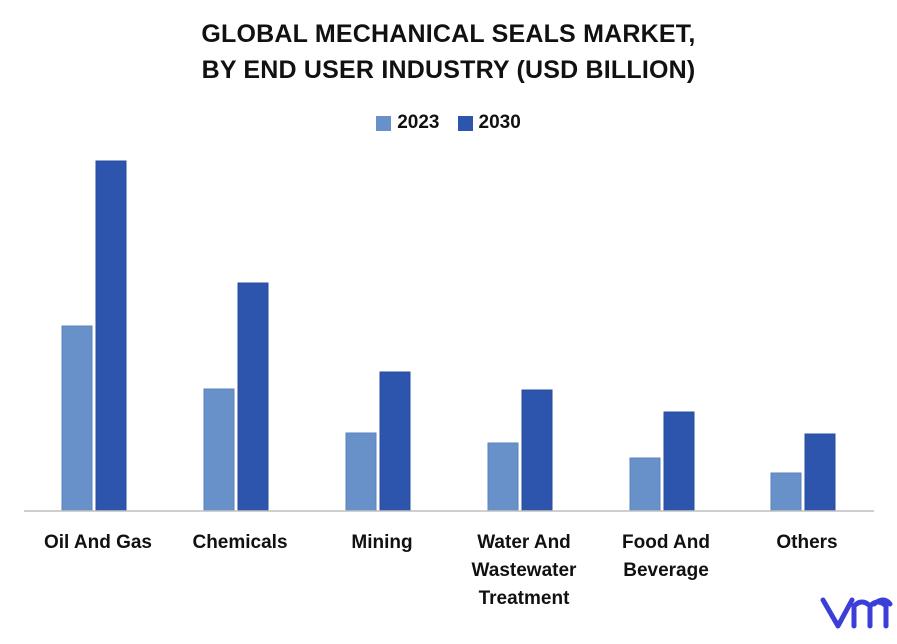 This screenshot has width=897, height=644. I want to click on x-tick-label-4: Food And Beverage, so click(666, 556).